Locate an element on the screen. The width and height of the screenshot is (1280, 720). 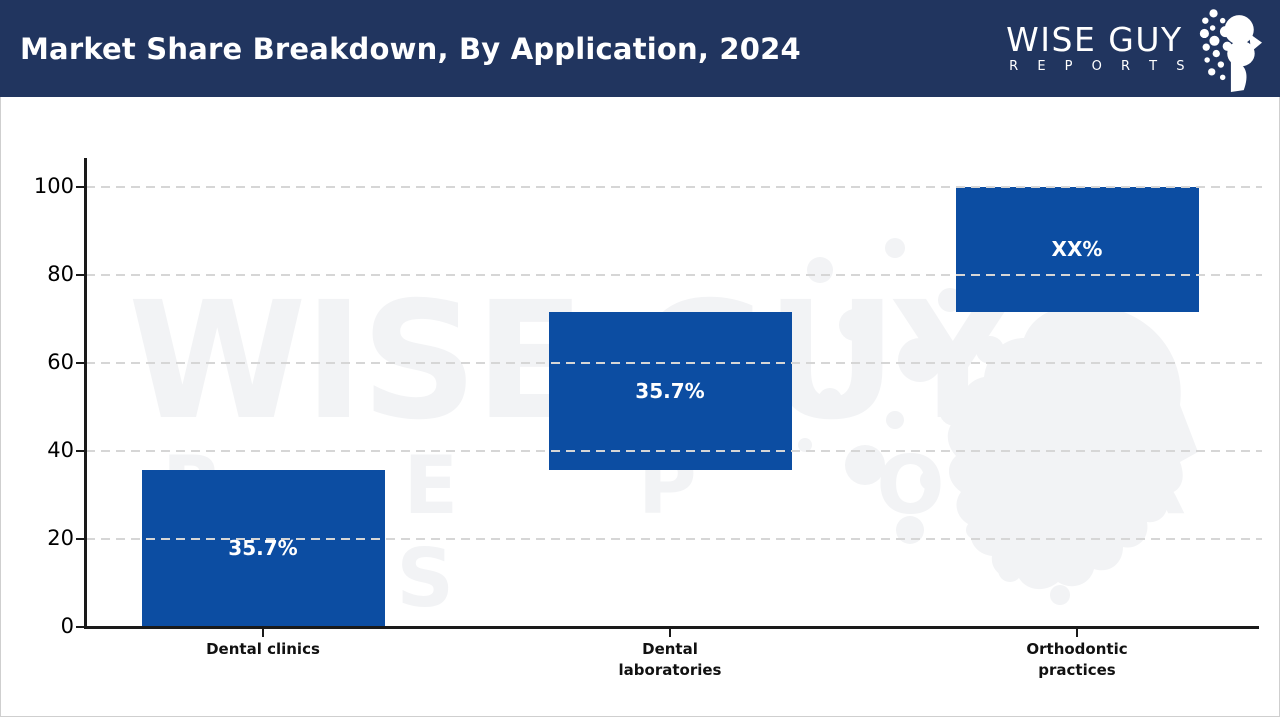
brand-name: WISE GUY is located at coordinates (1094, 39).